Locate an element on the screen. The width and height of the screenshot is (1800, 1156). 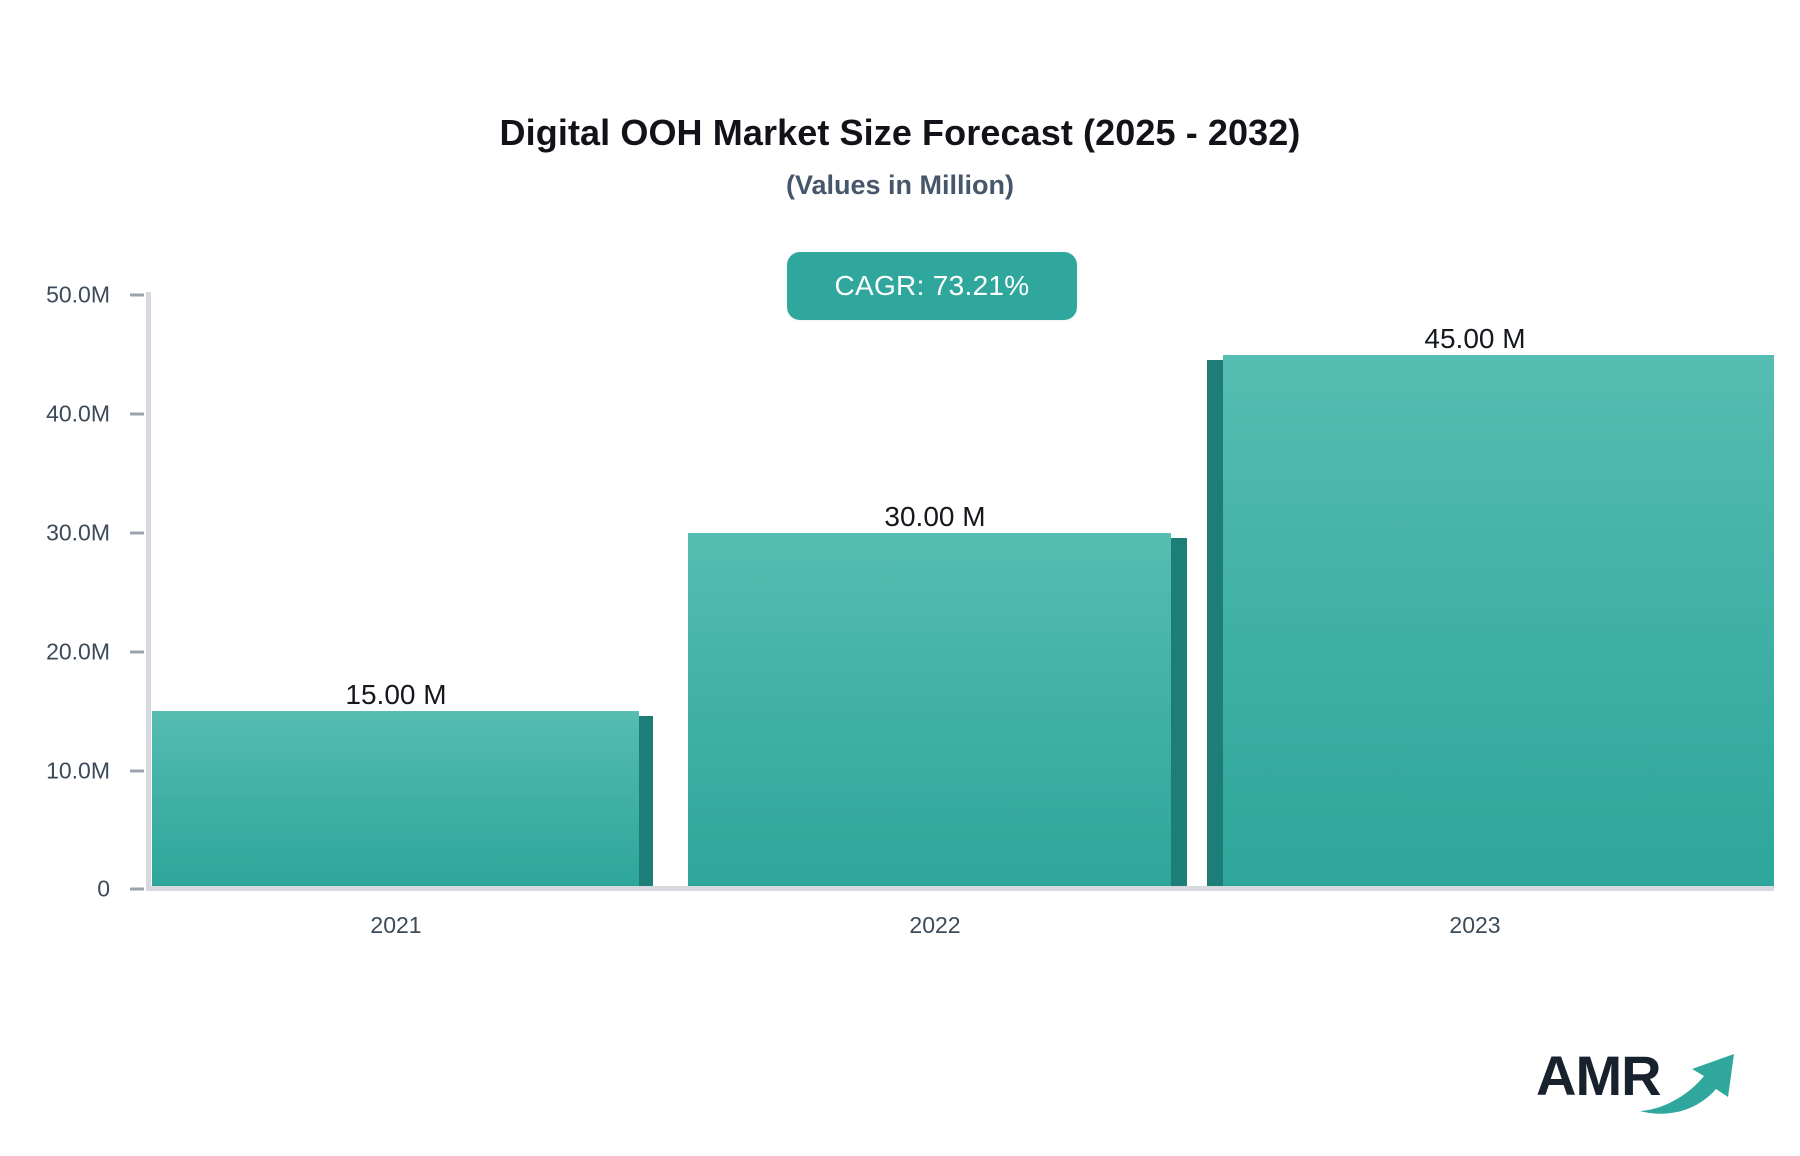
x-tick-label-2021: 2021 is located at coordinates (396, 925).